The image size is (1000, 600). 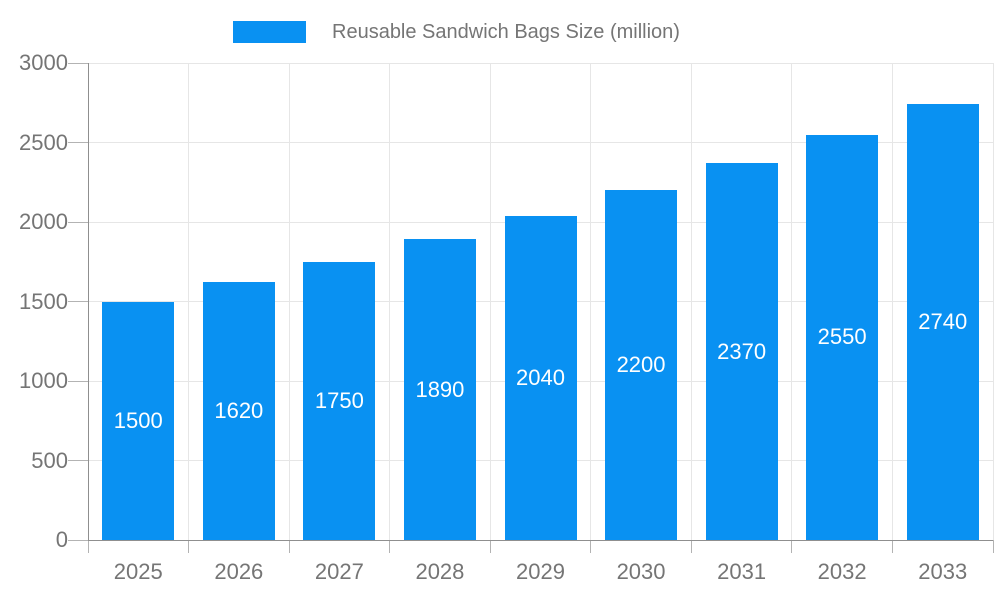 I want to click on bar-value-label: 1620, so click(x=239, y=411).